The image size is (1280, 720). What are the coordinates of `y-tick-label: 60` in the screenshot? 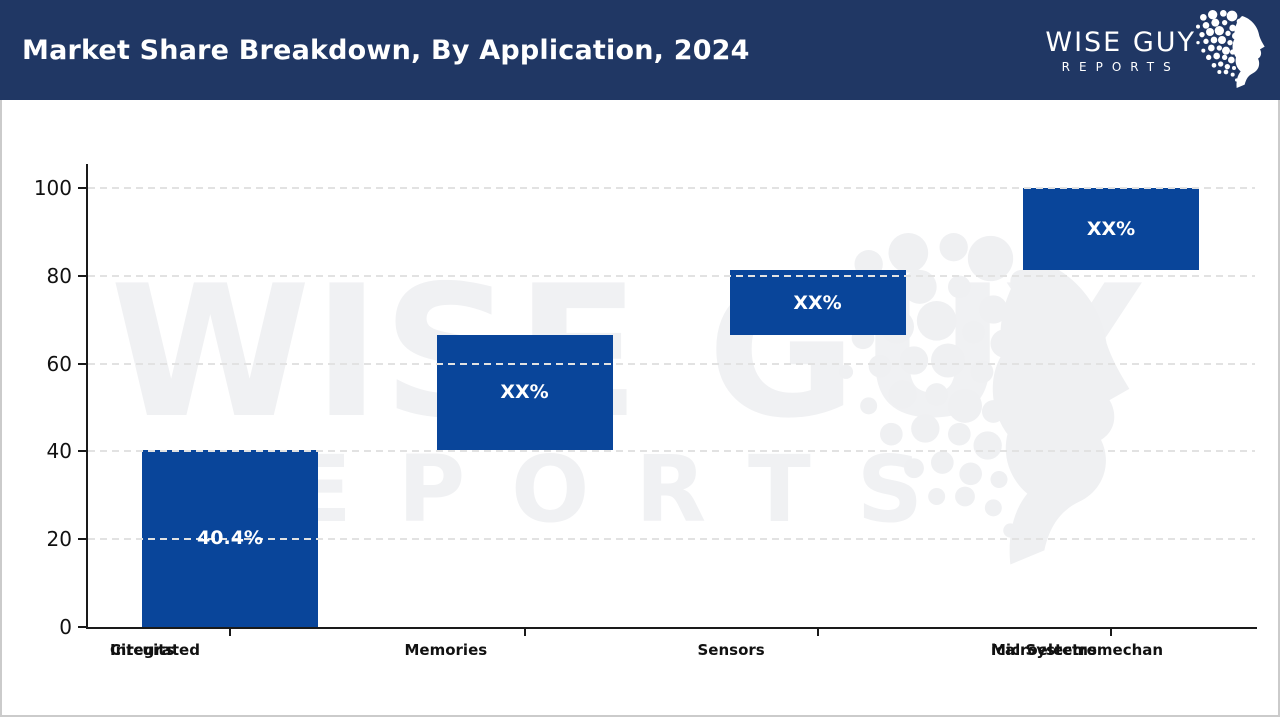 It's located at (59, 363).